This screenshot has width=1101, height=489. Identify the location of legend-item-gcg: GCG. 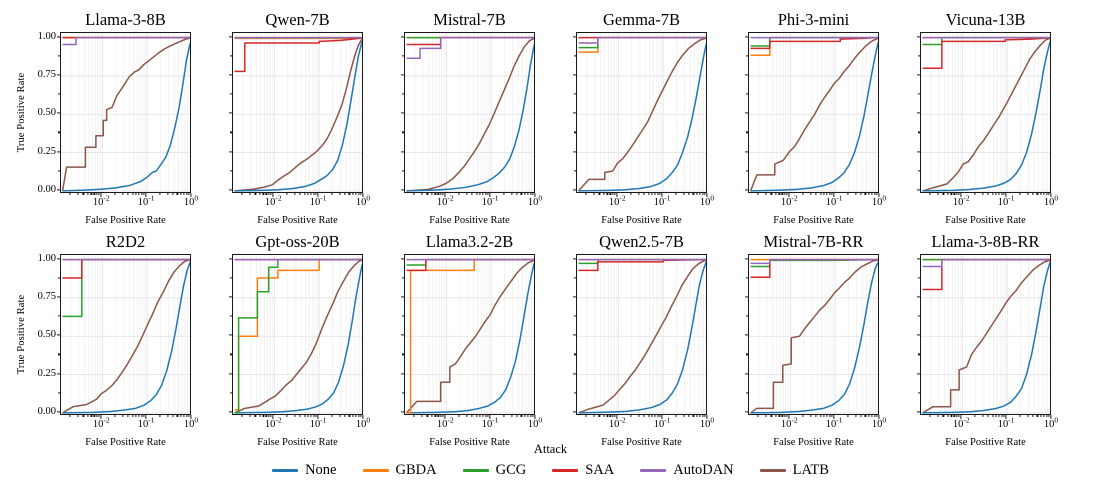
(494, 470).